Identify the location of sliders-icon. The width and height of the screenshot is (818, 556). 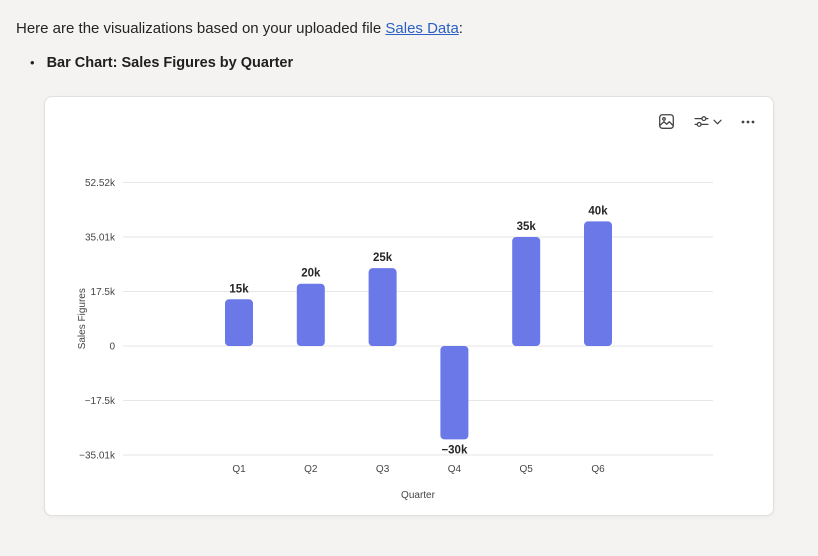
(701, 121).